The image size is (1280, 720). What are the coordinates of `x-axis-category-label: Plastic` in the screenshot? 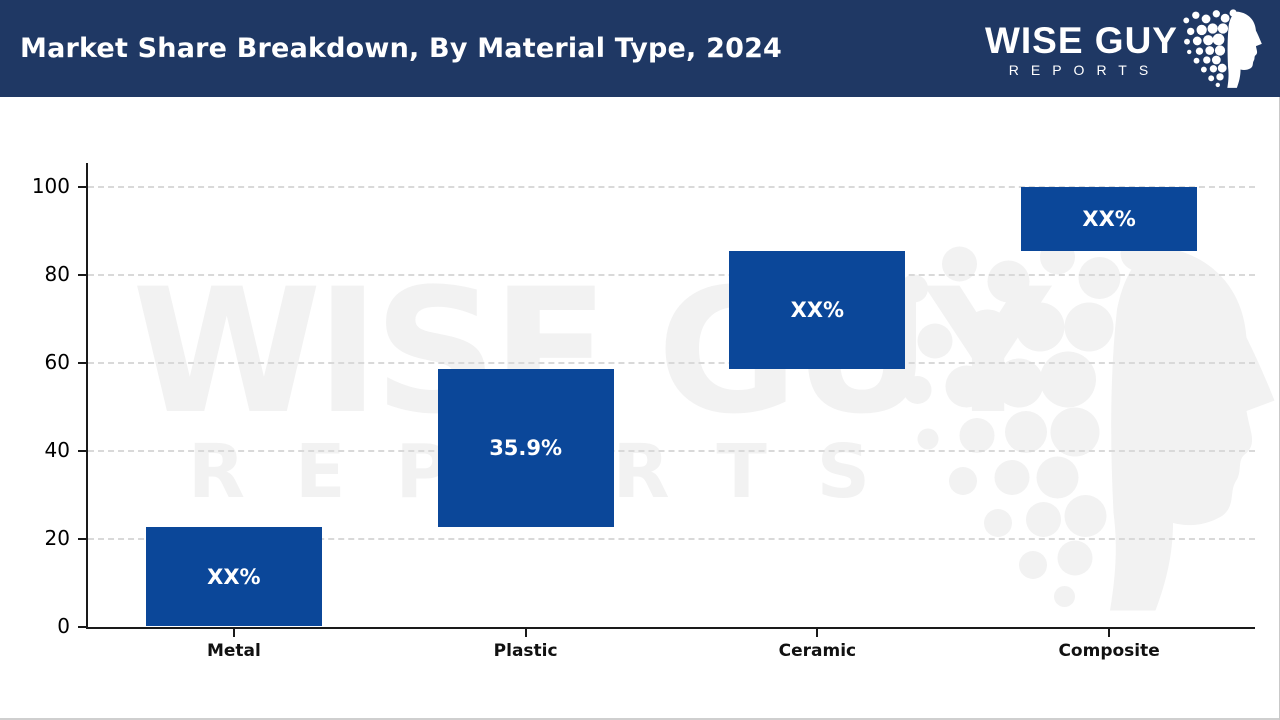 It's located at (525, 650).